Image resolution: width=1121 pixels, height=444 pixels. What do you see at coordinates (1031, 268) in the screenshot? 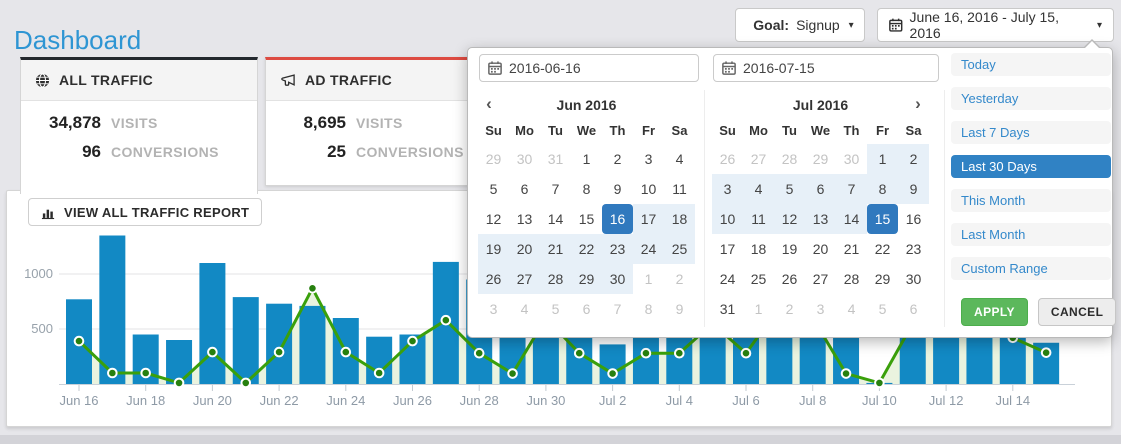
I see `preset-item-custom-range: Custom Range` at bounding box center [1031, 268].